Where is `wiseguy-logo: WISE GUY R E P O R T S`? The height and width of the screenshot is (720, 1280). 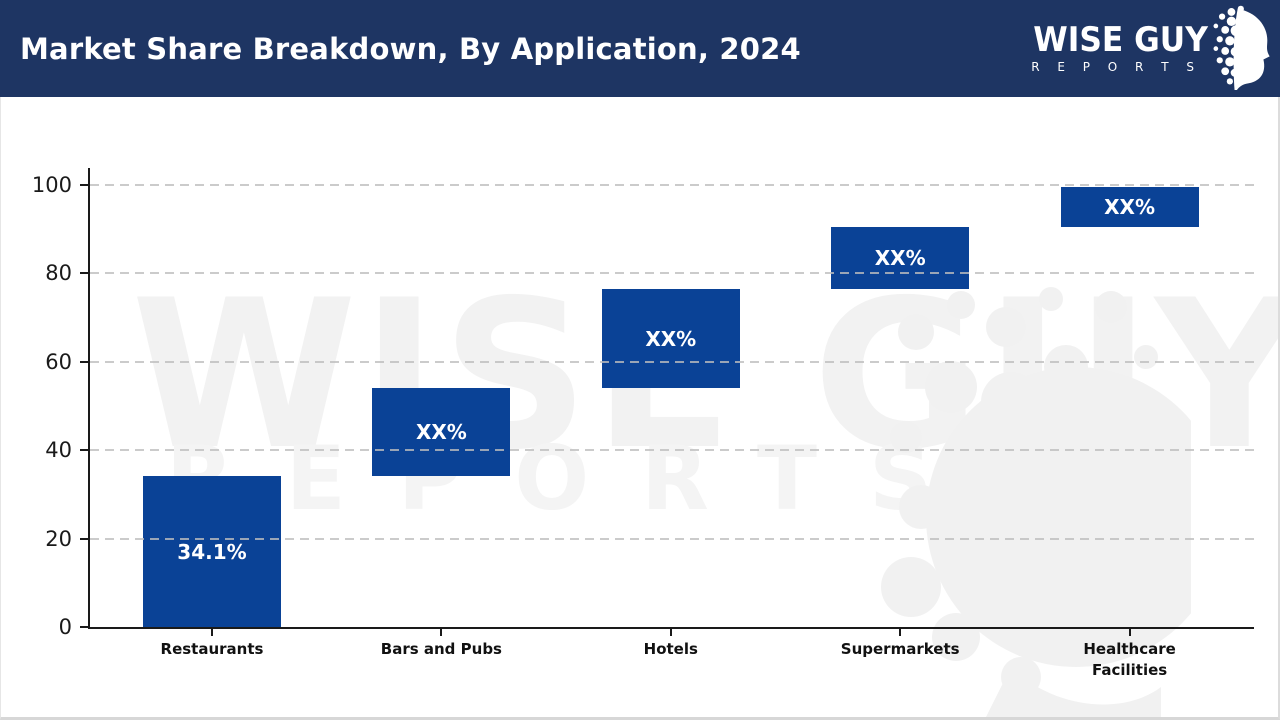
wiseguy-logo: WISE GUY R E P O R T S is located at coordinates (1145, 48).